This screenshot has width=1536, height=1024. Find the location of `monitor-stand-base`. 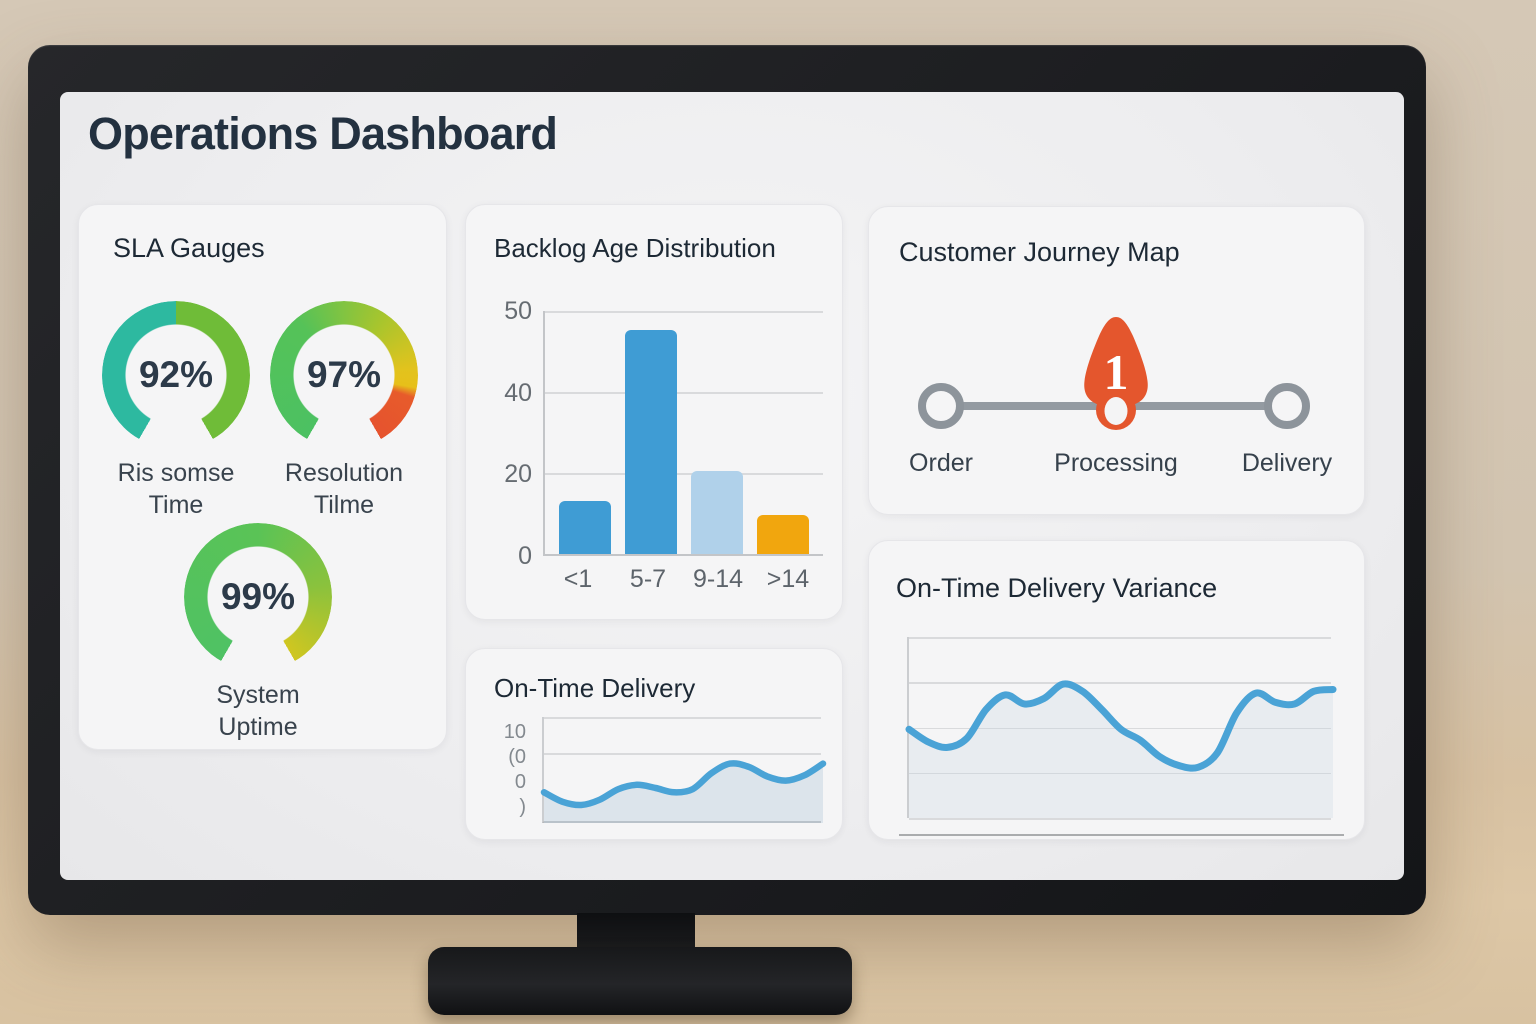

monitor-stand-base is located at coordinates (640, 981).